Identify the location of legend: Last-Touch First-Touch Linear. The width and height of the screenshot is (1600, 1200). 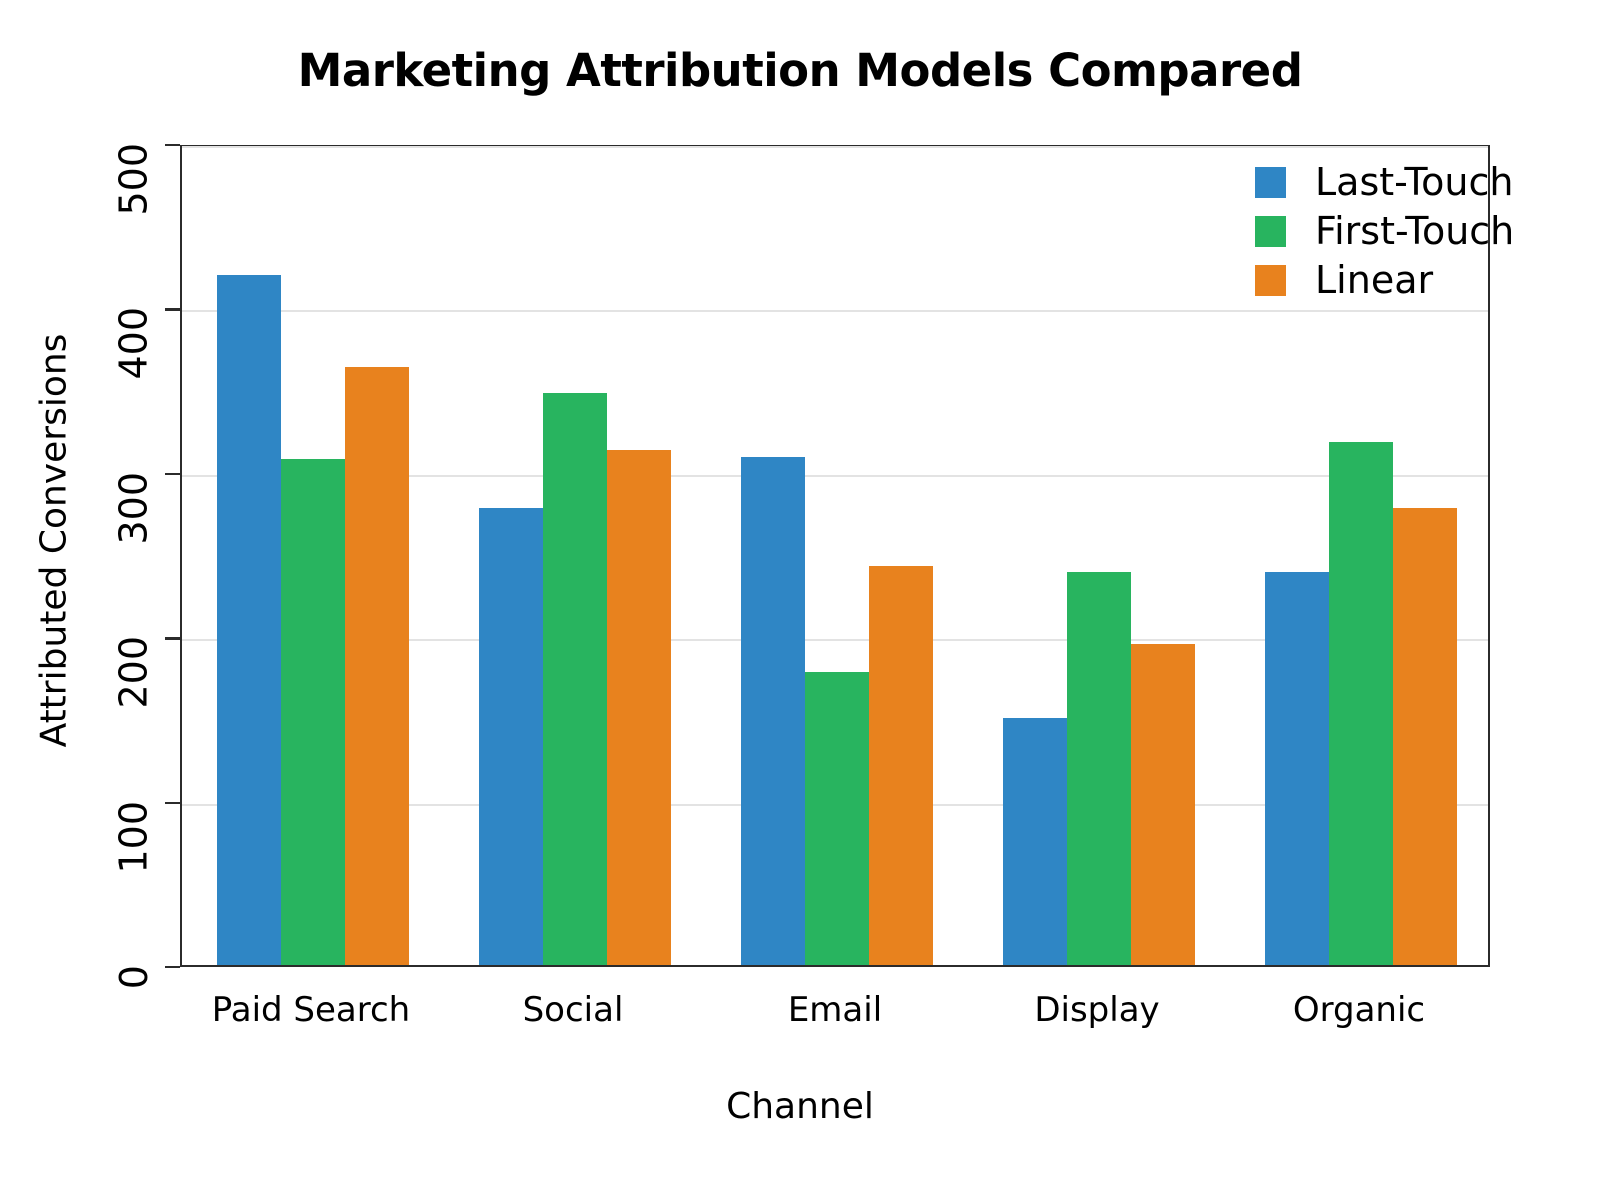
(1384, 236).